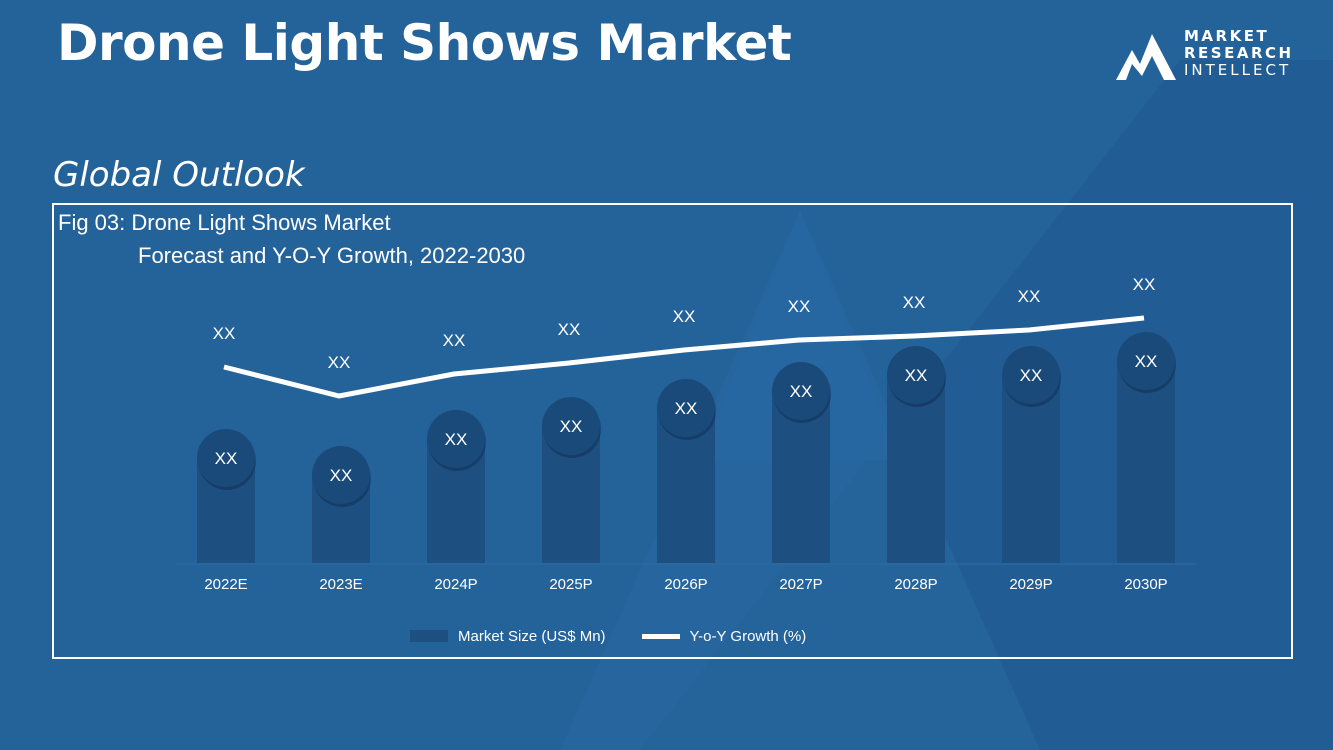 The width and height of the screenshot is (1333, 750). I want to click on legend-swatch-bar, so click(429, 636).